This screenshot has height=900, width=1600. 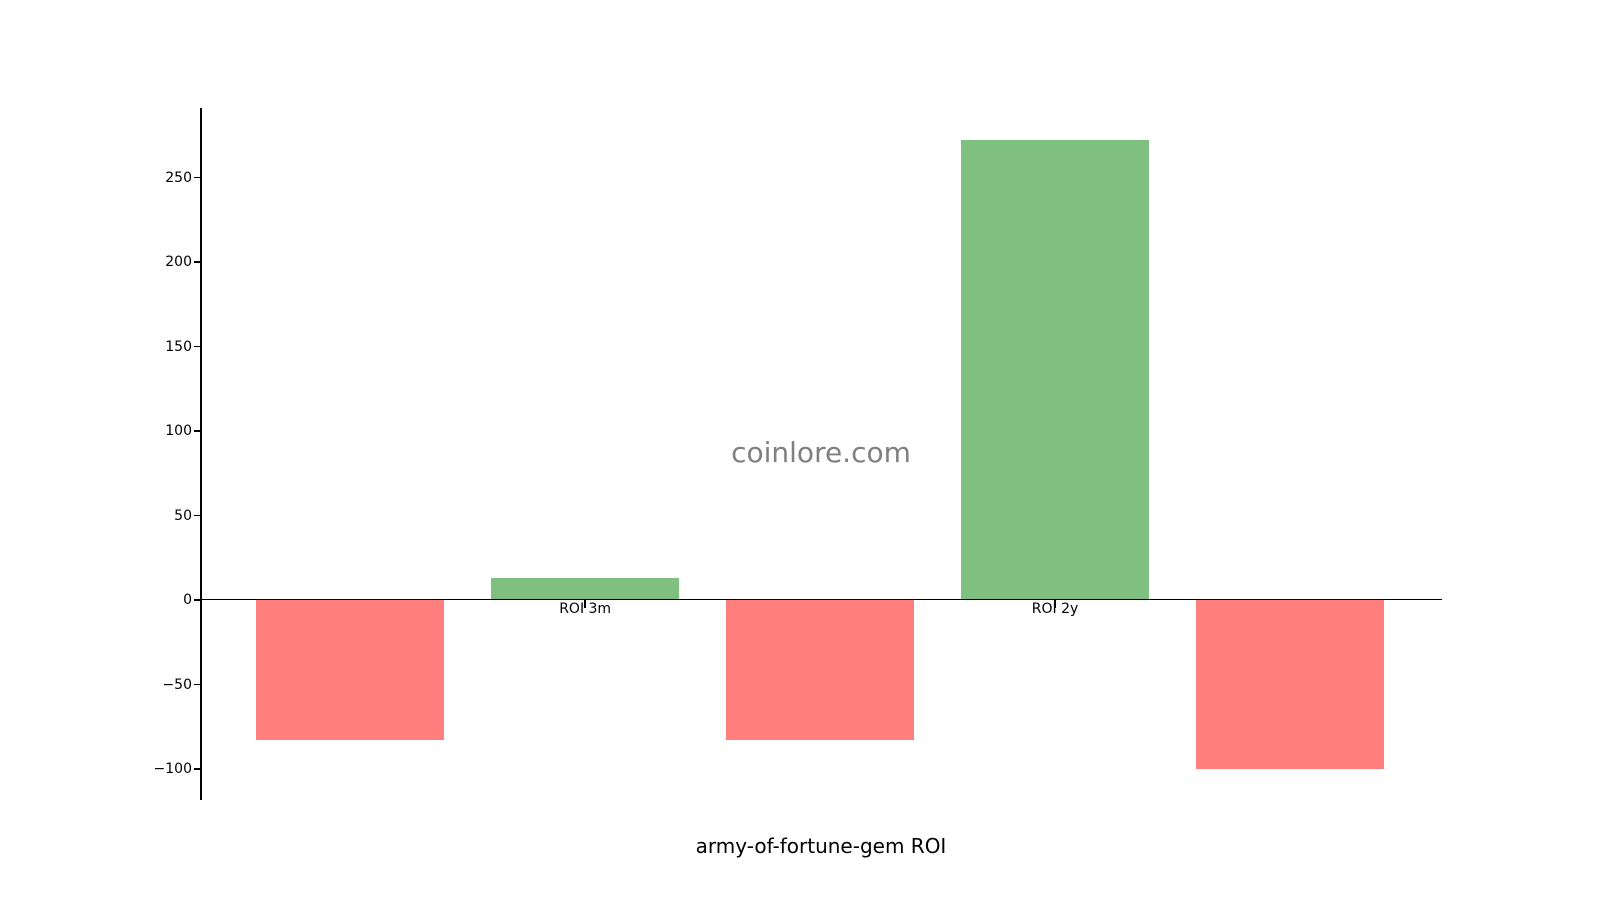 What do you see at coordinates (178, 177) in the screenshot?
I see `y-tick-label: 250` at bounding box center [178, 177].